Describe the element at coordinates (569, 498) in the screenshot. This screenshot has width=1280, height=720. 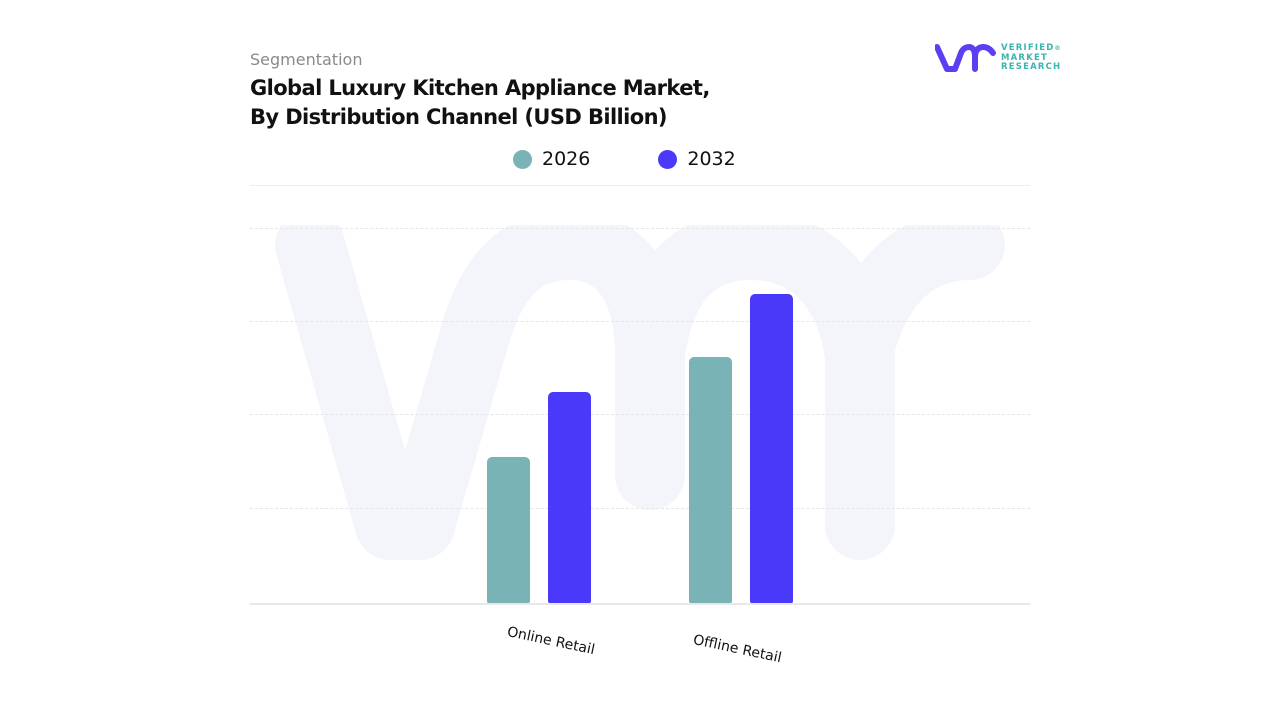
I see `bar-online-retail-2032` at that location.